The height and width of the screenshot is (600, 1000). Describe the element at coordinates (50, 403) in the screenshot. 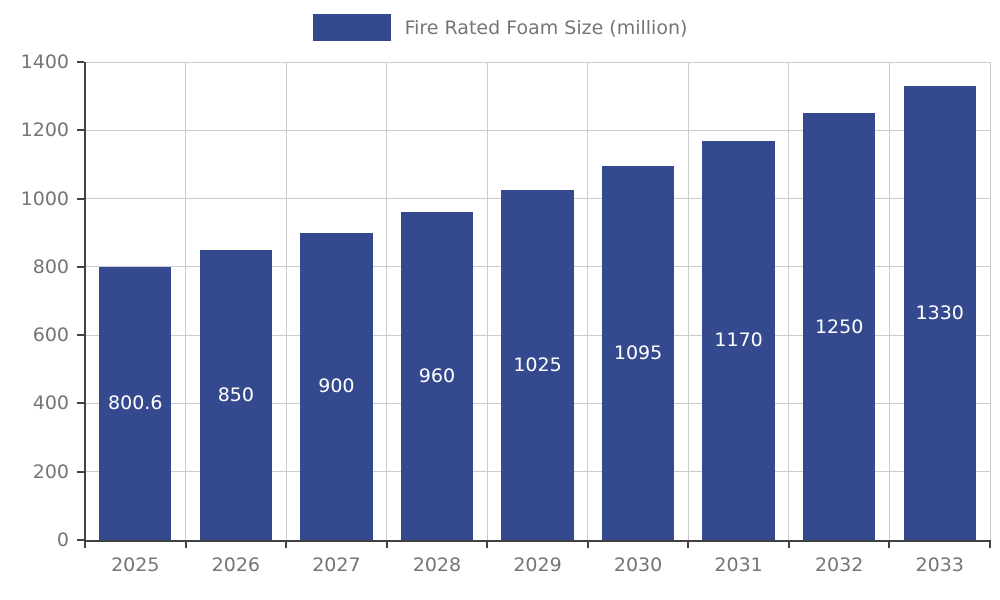

I see `y-axis-tick-label: 400` at that location.